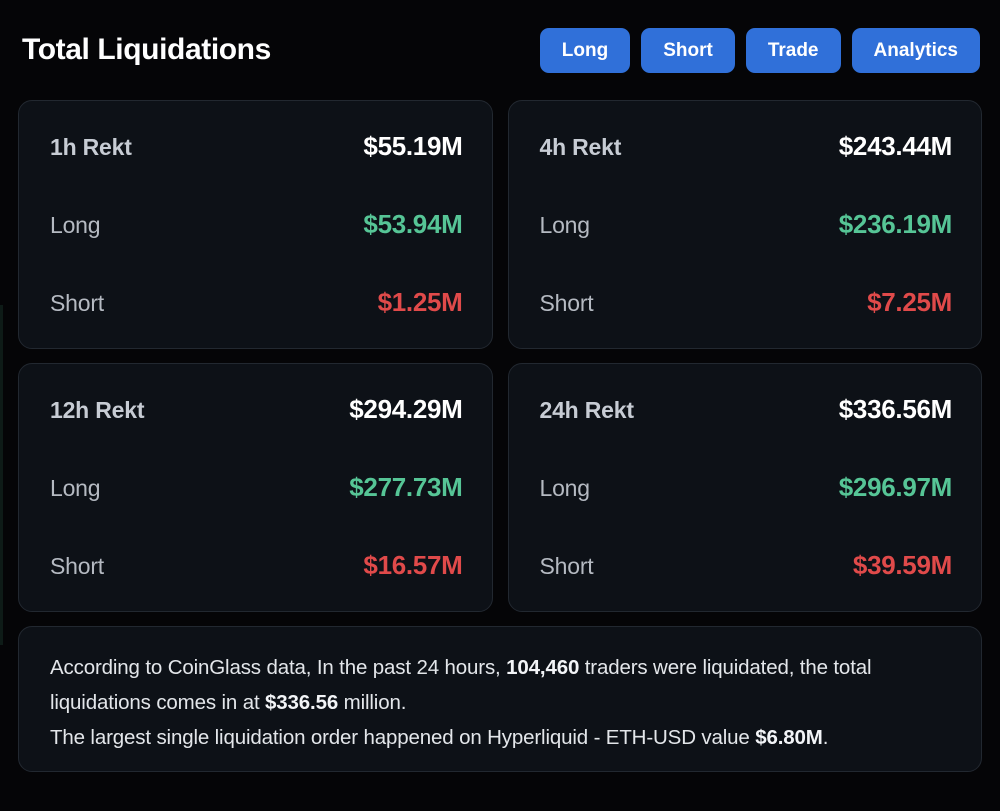  What do you see at coordinates (406, 409) in the screenshot?
I see `period-total-value: $294.29M` at bounding box center [406, 409].